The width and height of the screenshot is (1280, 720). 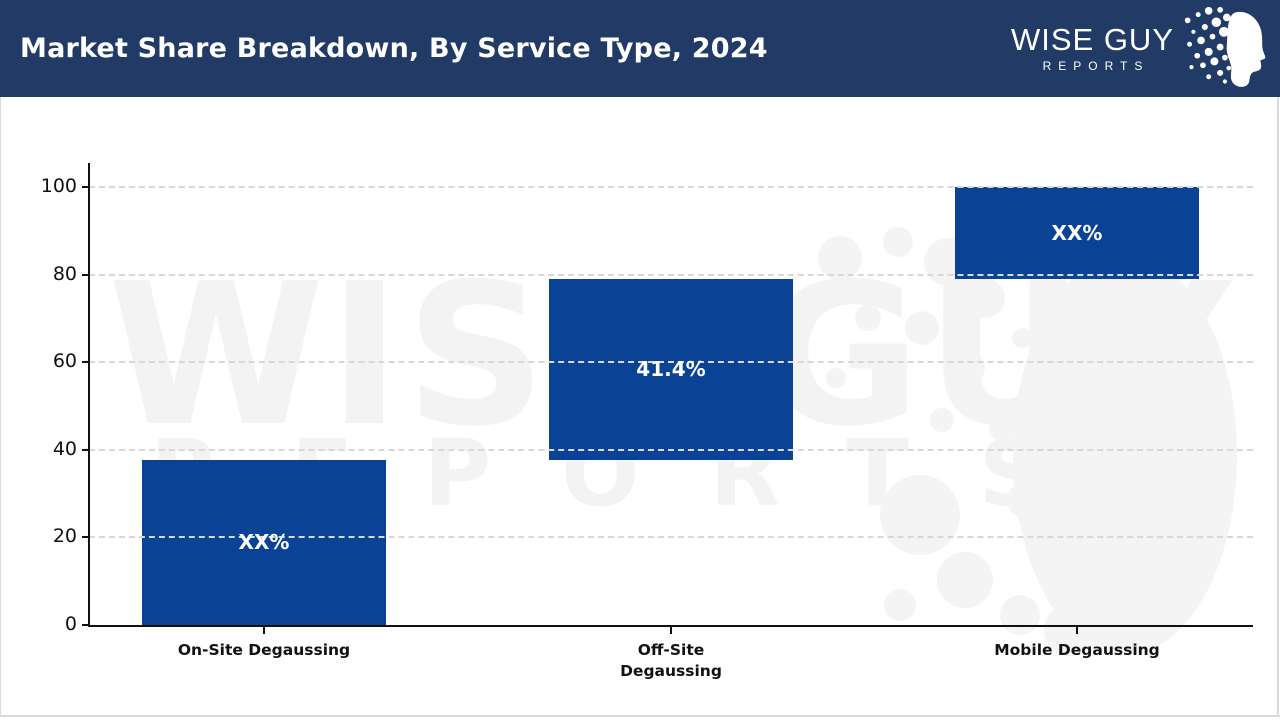 What do you see at coordinates (1077, 650) in the screenshot?
I see `x-axis-category-label: Mobile Degaussing` at bounding box center [1077, 650].